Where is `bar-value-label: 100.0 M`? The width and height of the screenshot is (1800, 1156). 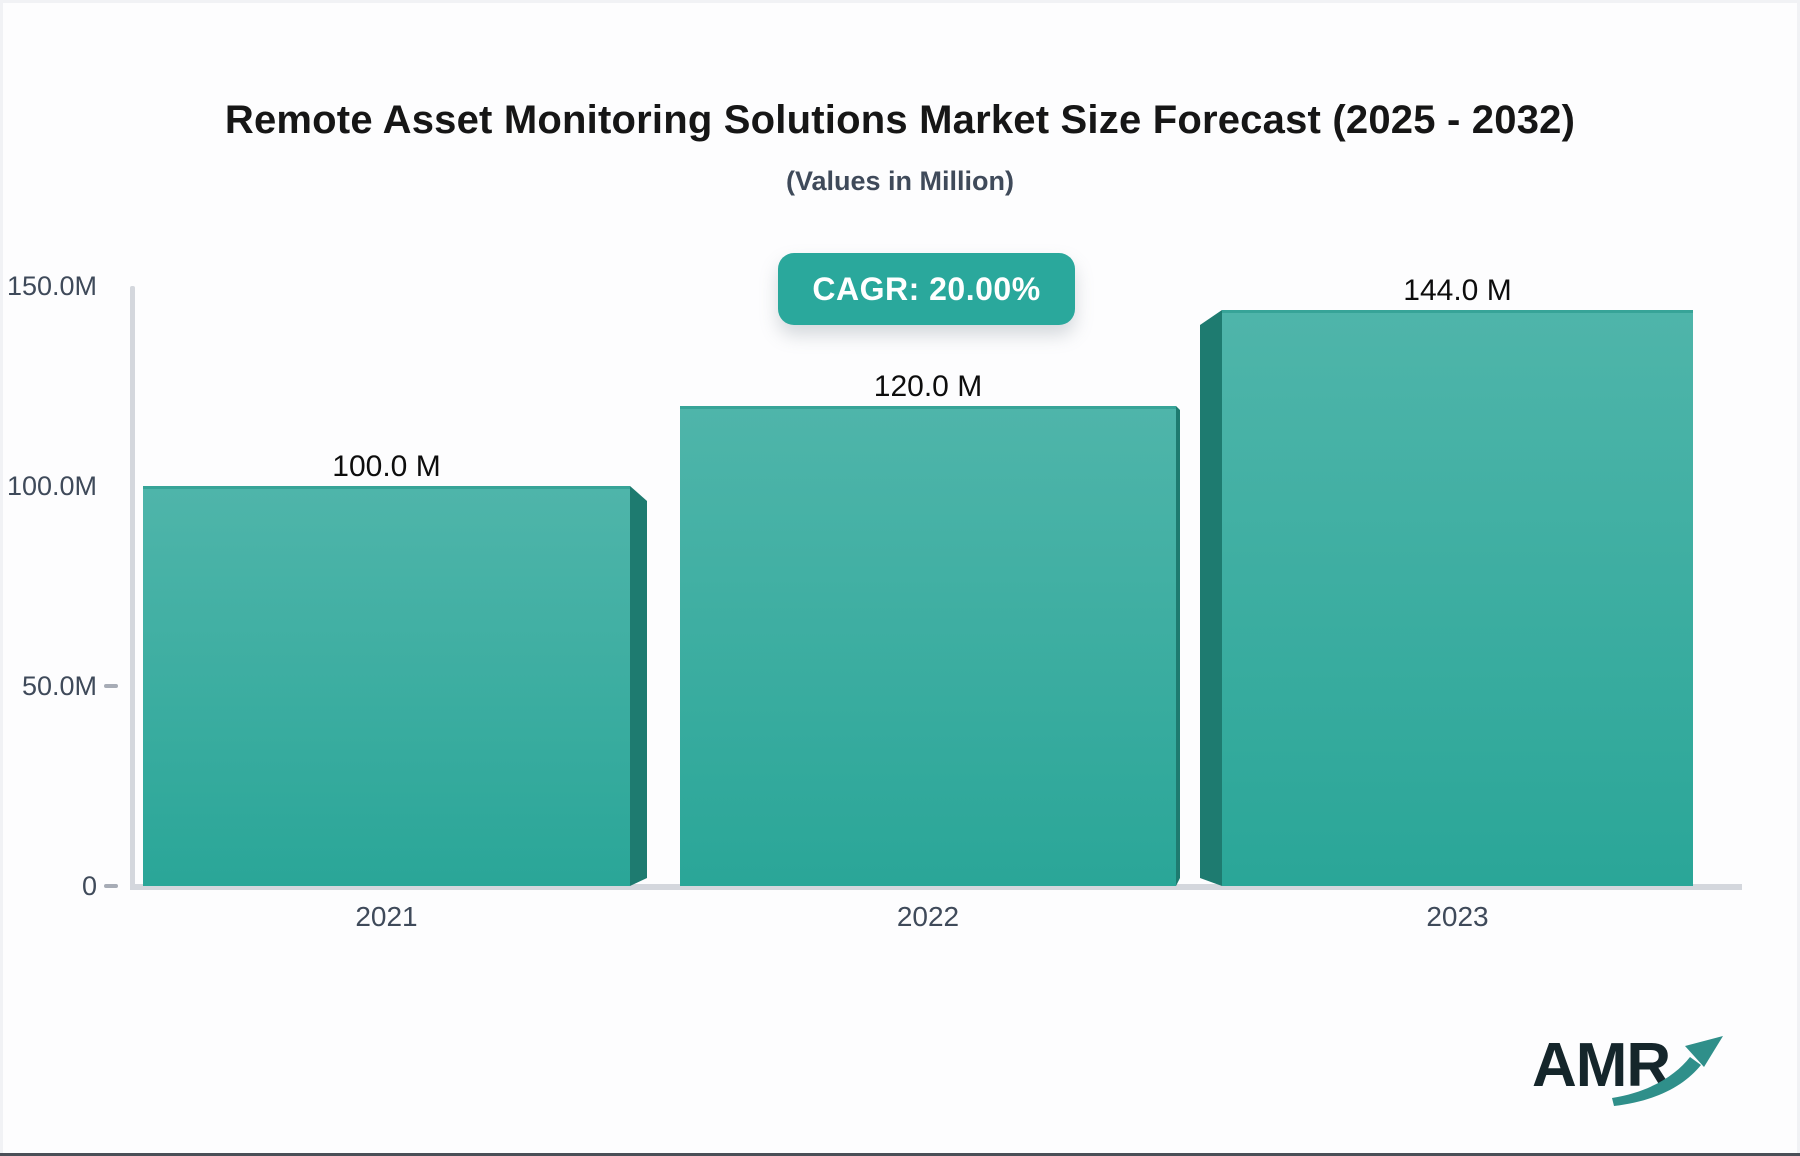
bar-value-label: 100.0 M is located at coordinates (386, 466).